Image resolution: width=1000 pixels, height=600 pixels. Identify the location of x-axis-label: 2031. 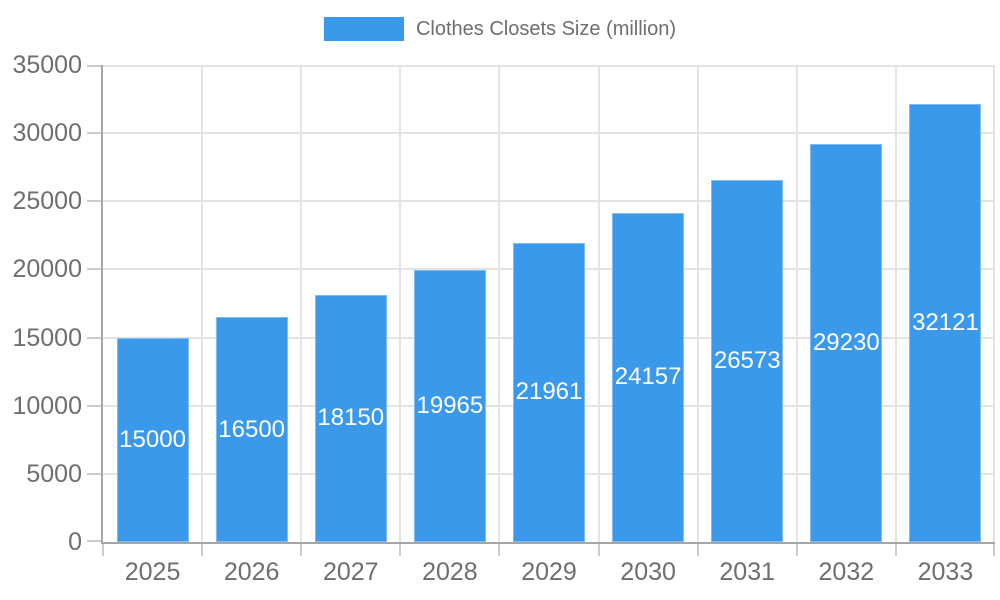
(747, 572).